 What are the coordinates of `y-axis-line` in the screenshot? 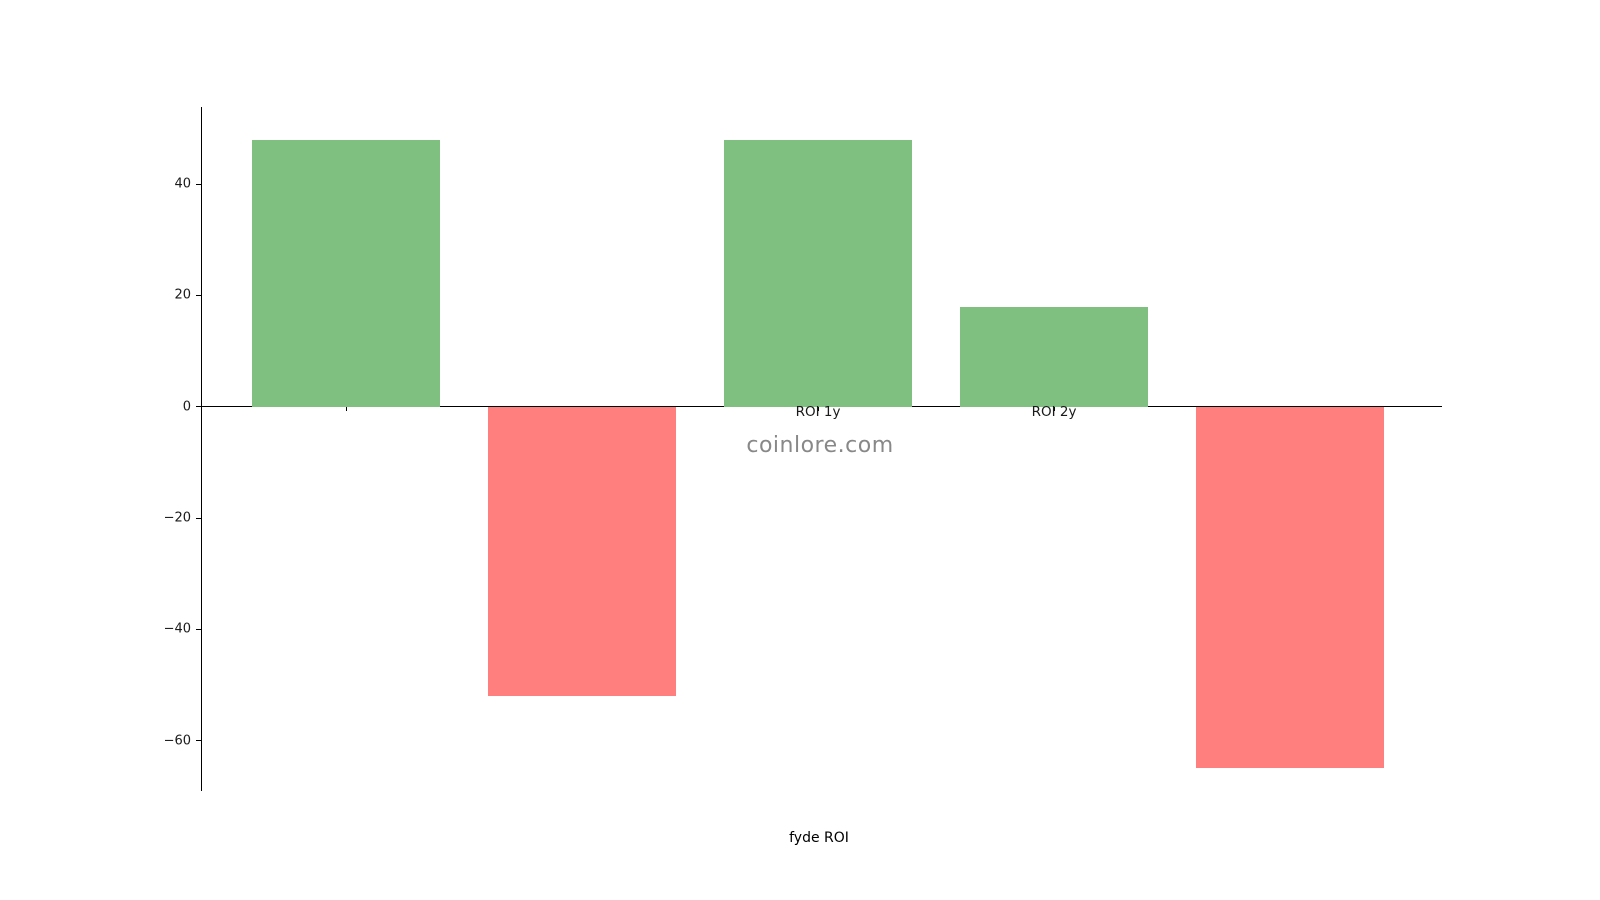 It's located at (202, 449).